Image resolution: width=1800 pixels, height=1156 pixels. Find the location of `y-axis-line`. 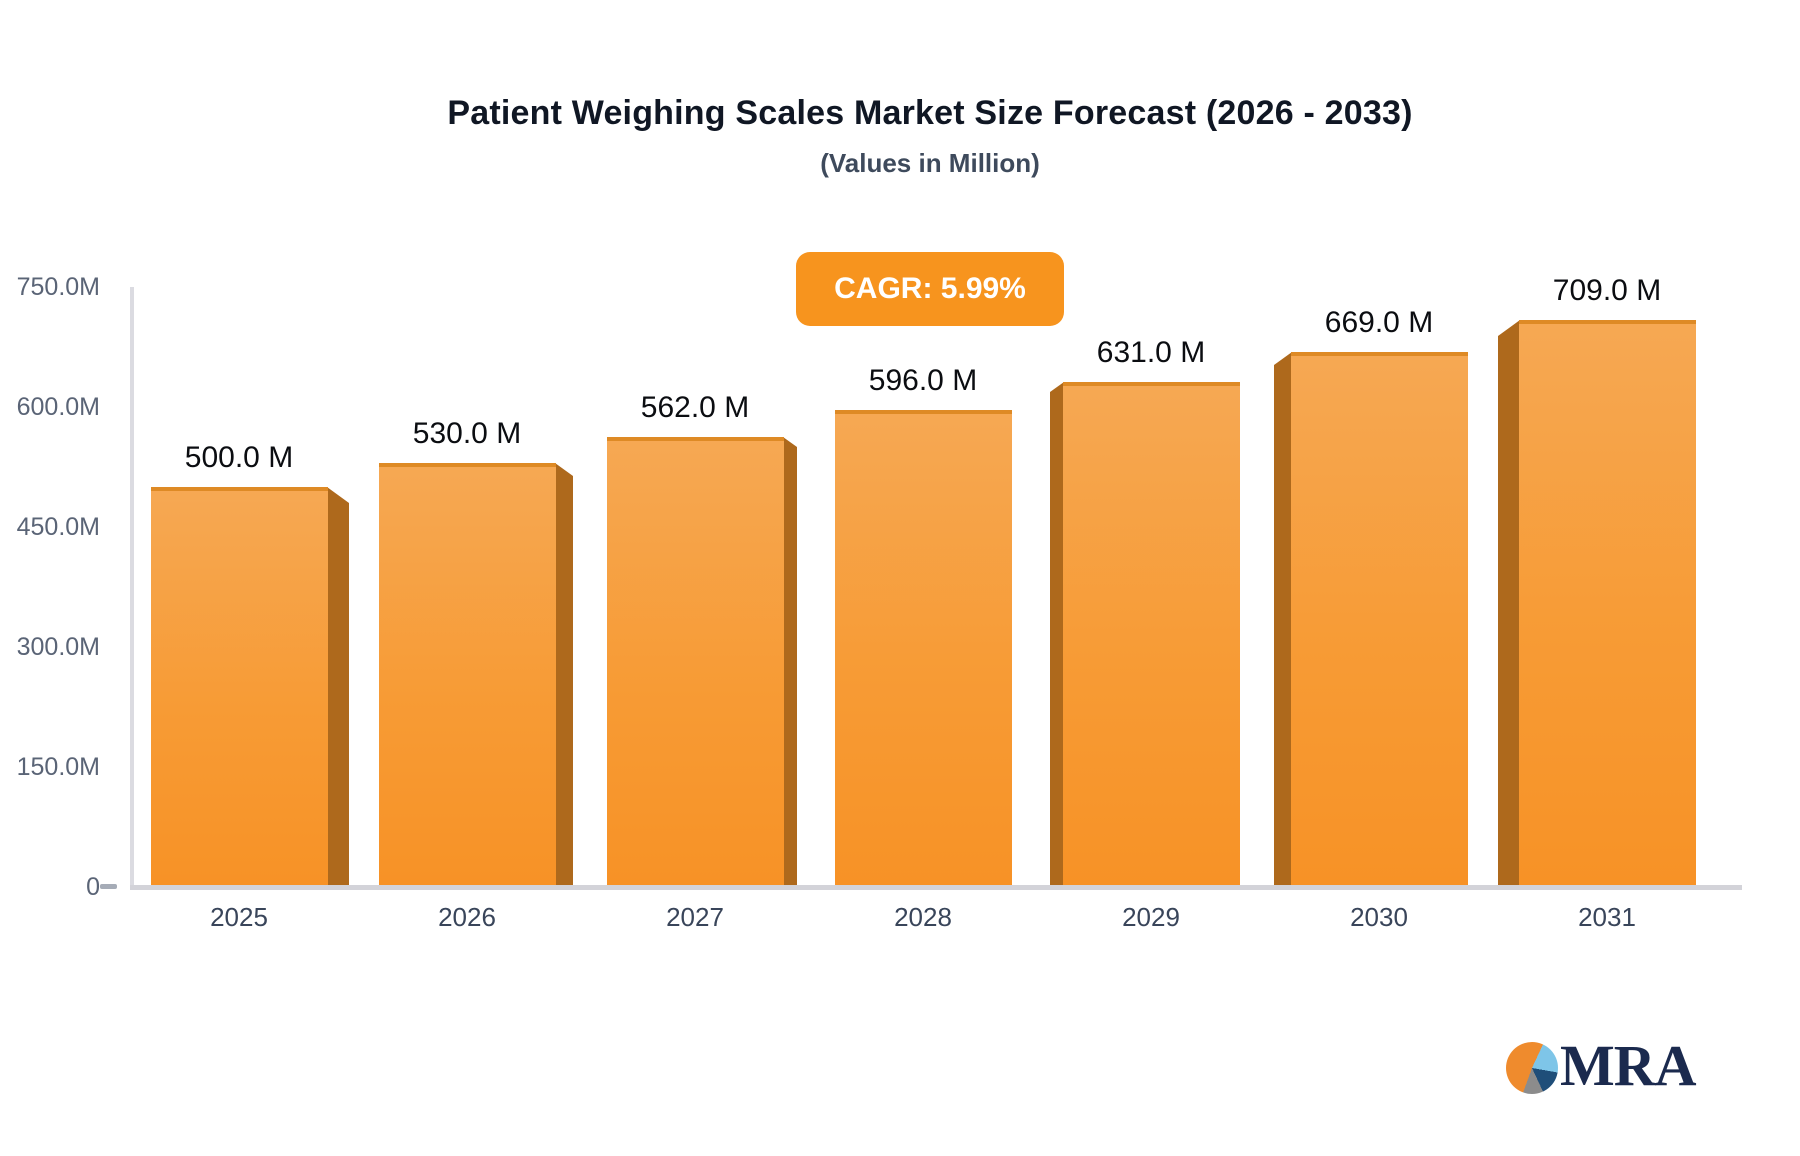

y-axis-line is located at coordinates (132, 587).